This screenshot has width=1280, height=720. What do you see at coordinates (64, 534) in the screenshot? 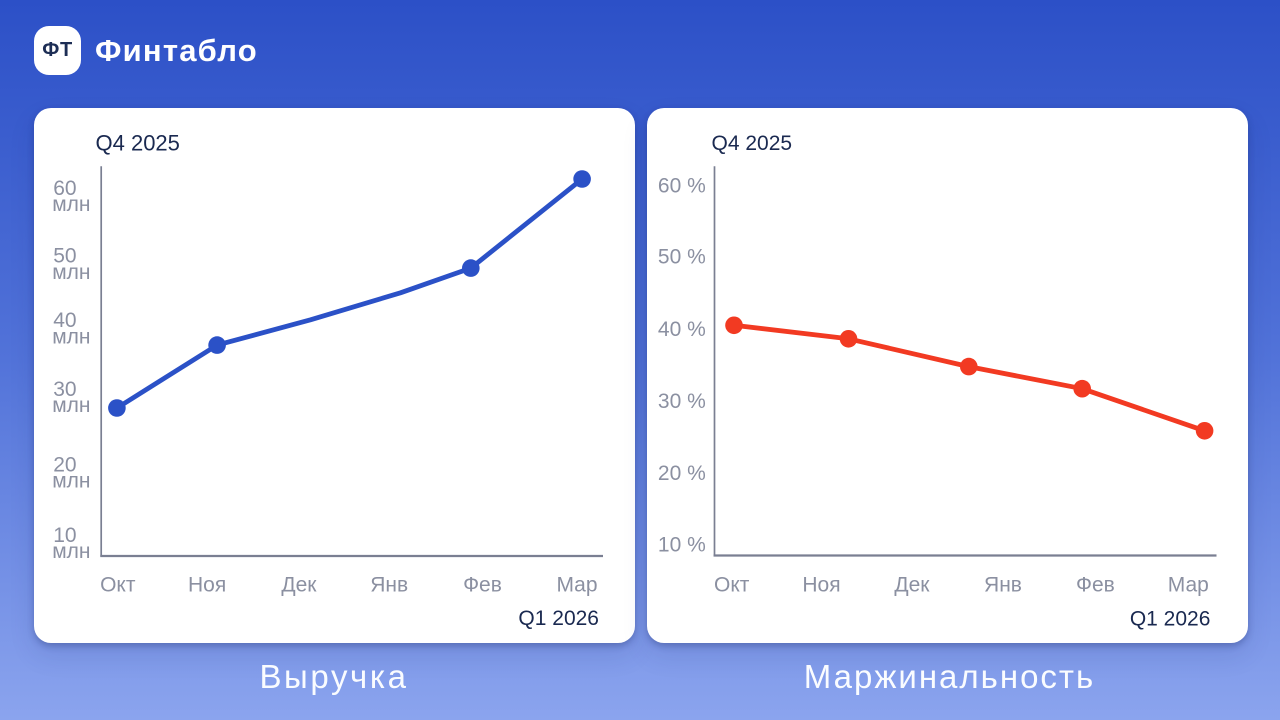
I see `svg-text: 10` at bounding box center [64, 534].